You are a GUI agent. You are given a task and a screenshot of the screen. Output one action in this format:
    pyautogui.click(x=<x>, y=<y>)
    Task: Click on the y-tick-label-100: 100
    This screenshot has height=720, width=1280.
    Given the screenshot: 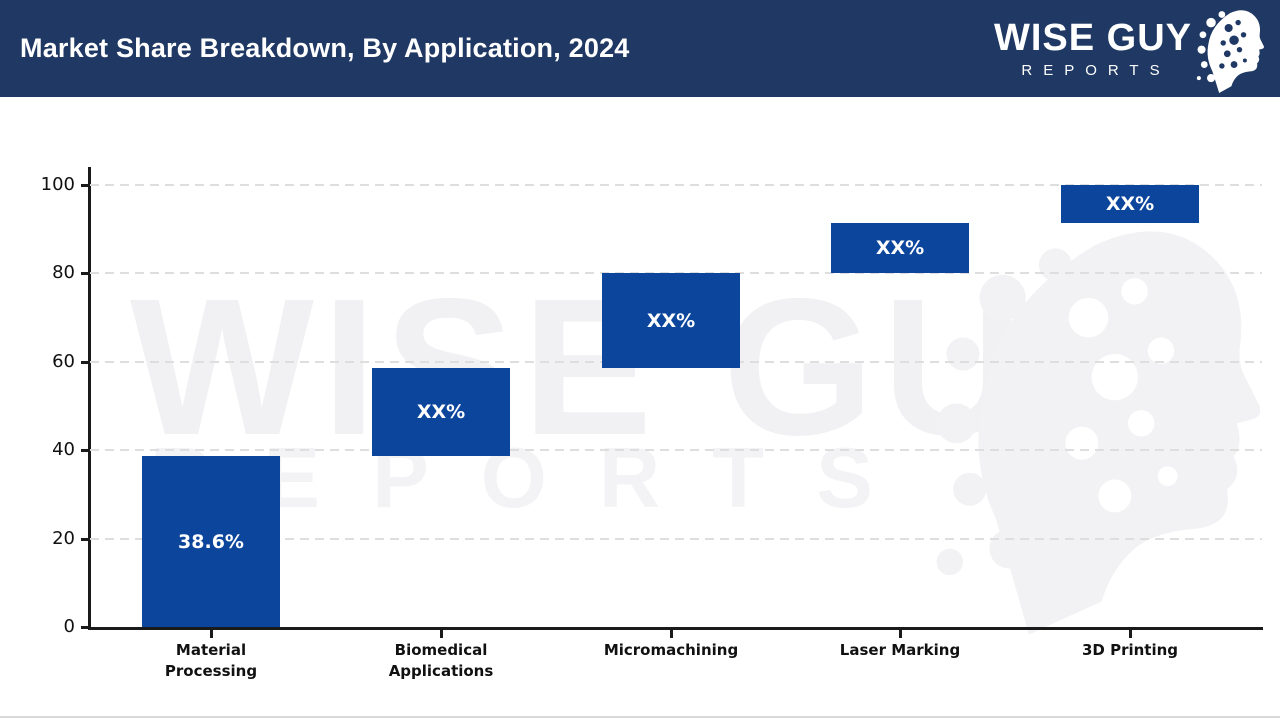 What is the action you would take?
    pyautogui.click(x=57, y=184)
    